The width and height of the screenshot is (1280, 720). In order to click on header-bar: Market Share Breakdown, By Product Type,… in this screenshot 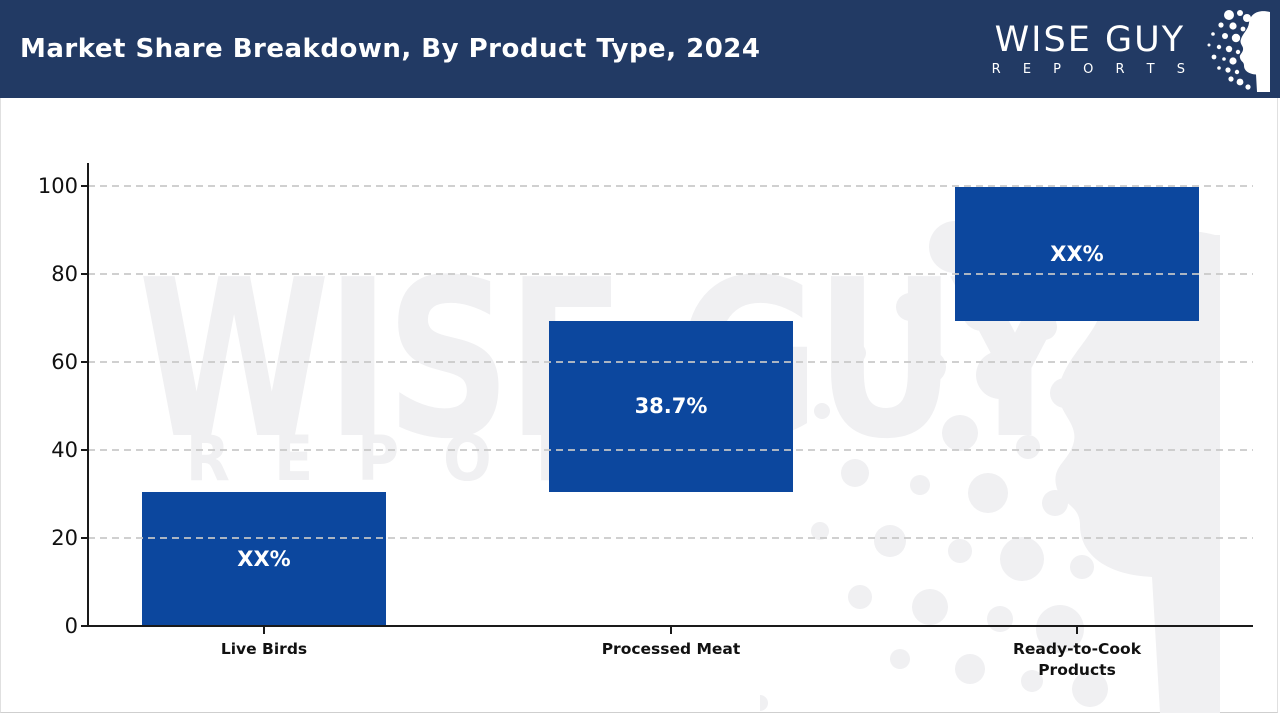, I will do `click(640, 49)`.